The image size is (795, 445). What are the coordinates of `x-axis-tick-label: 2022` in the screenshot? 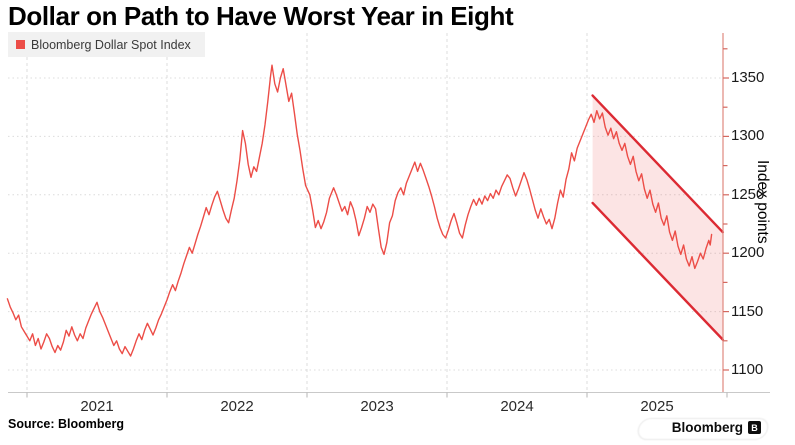 It's located at (237, 406).